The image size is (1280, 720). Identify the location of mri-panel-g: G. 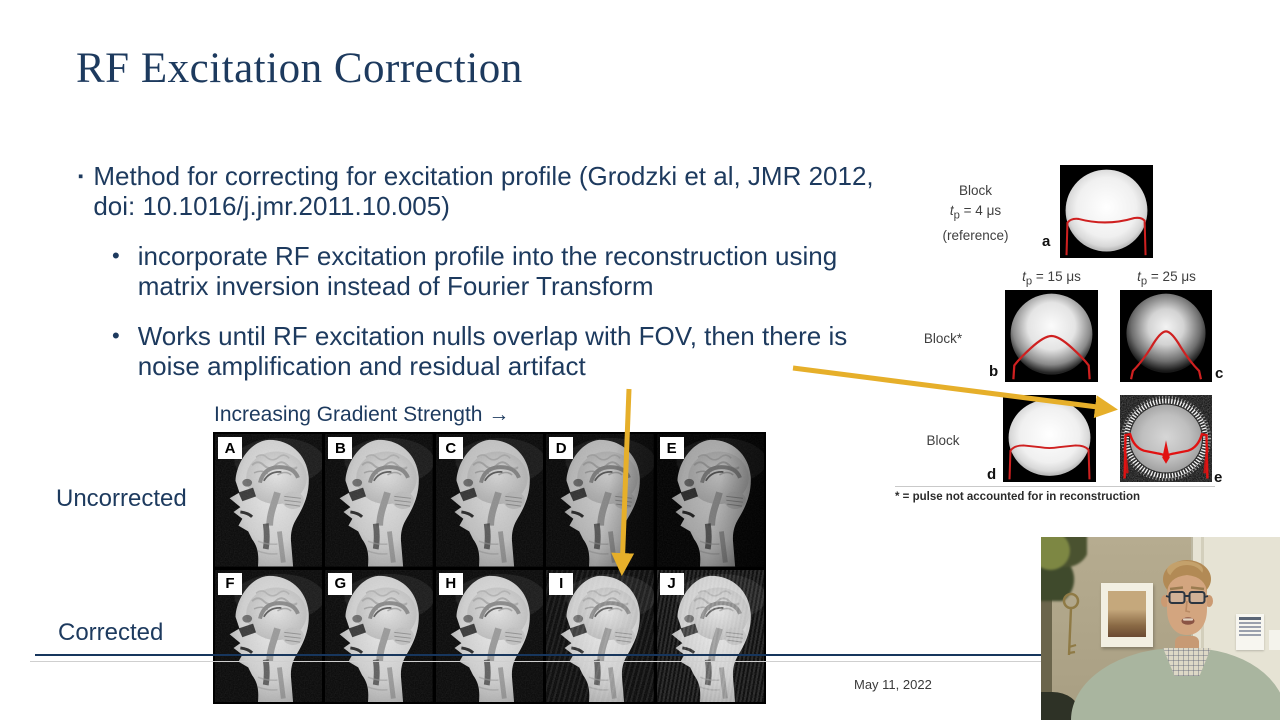
(379, 635).